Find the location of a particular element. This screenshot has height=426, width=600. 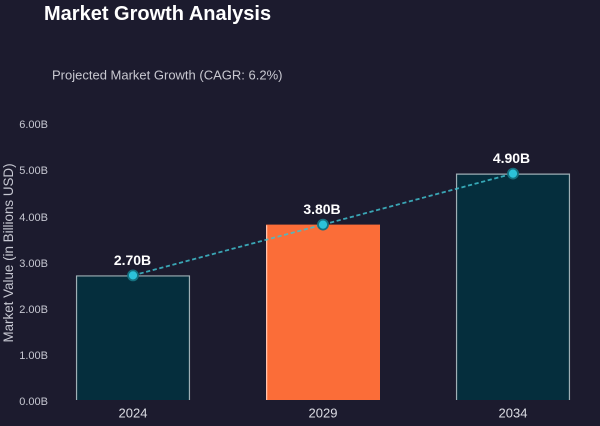

svg-text: 2.00B is located at coordinates (33, 310).